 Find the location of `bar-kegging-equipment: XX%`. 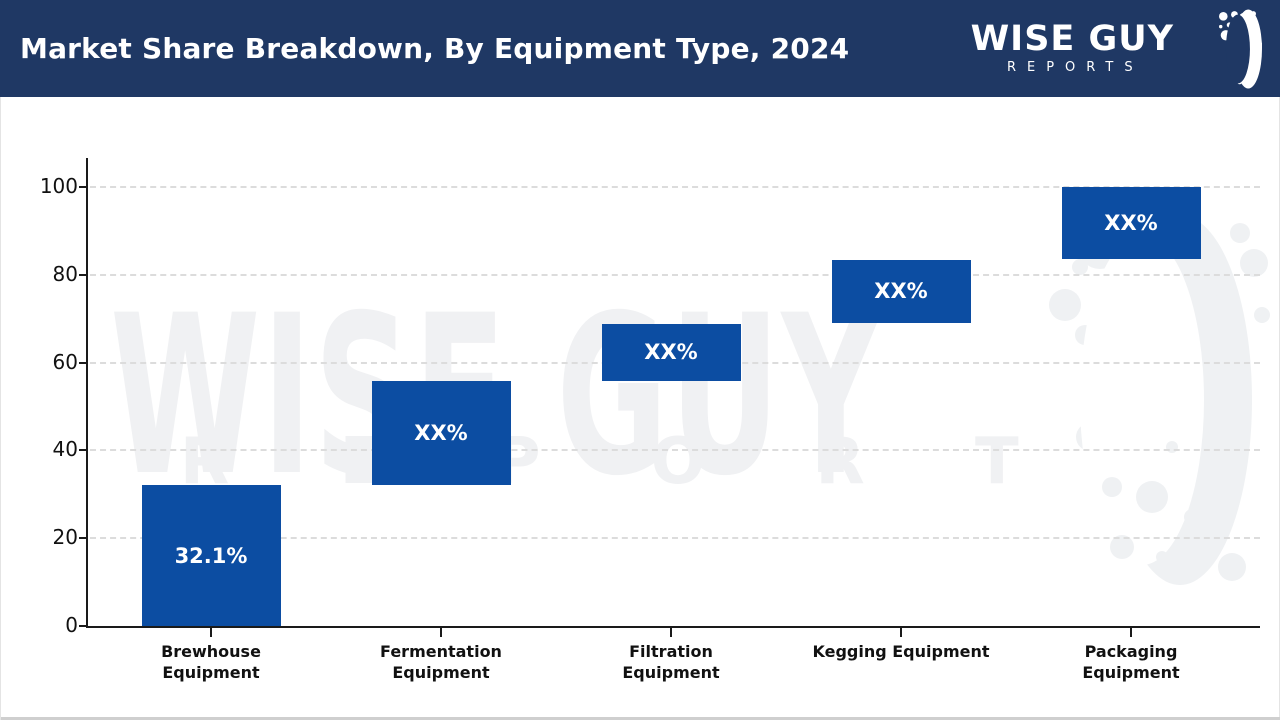

bar-kegging-equipment: XX% is located at coordinates (901, 291).